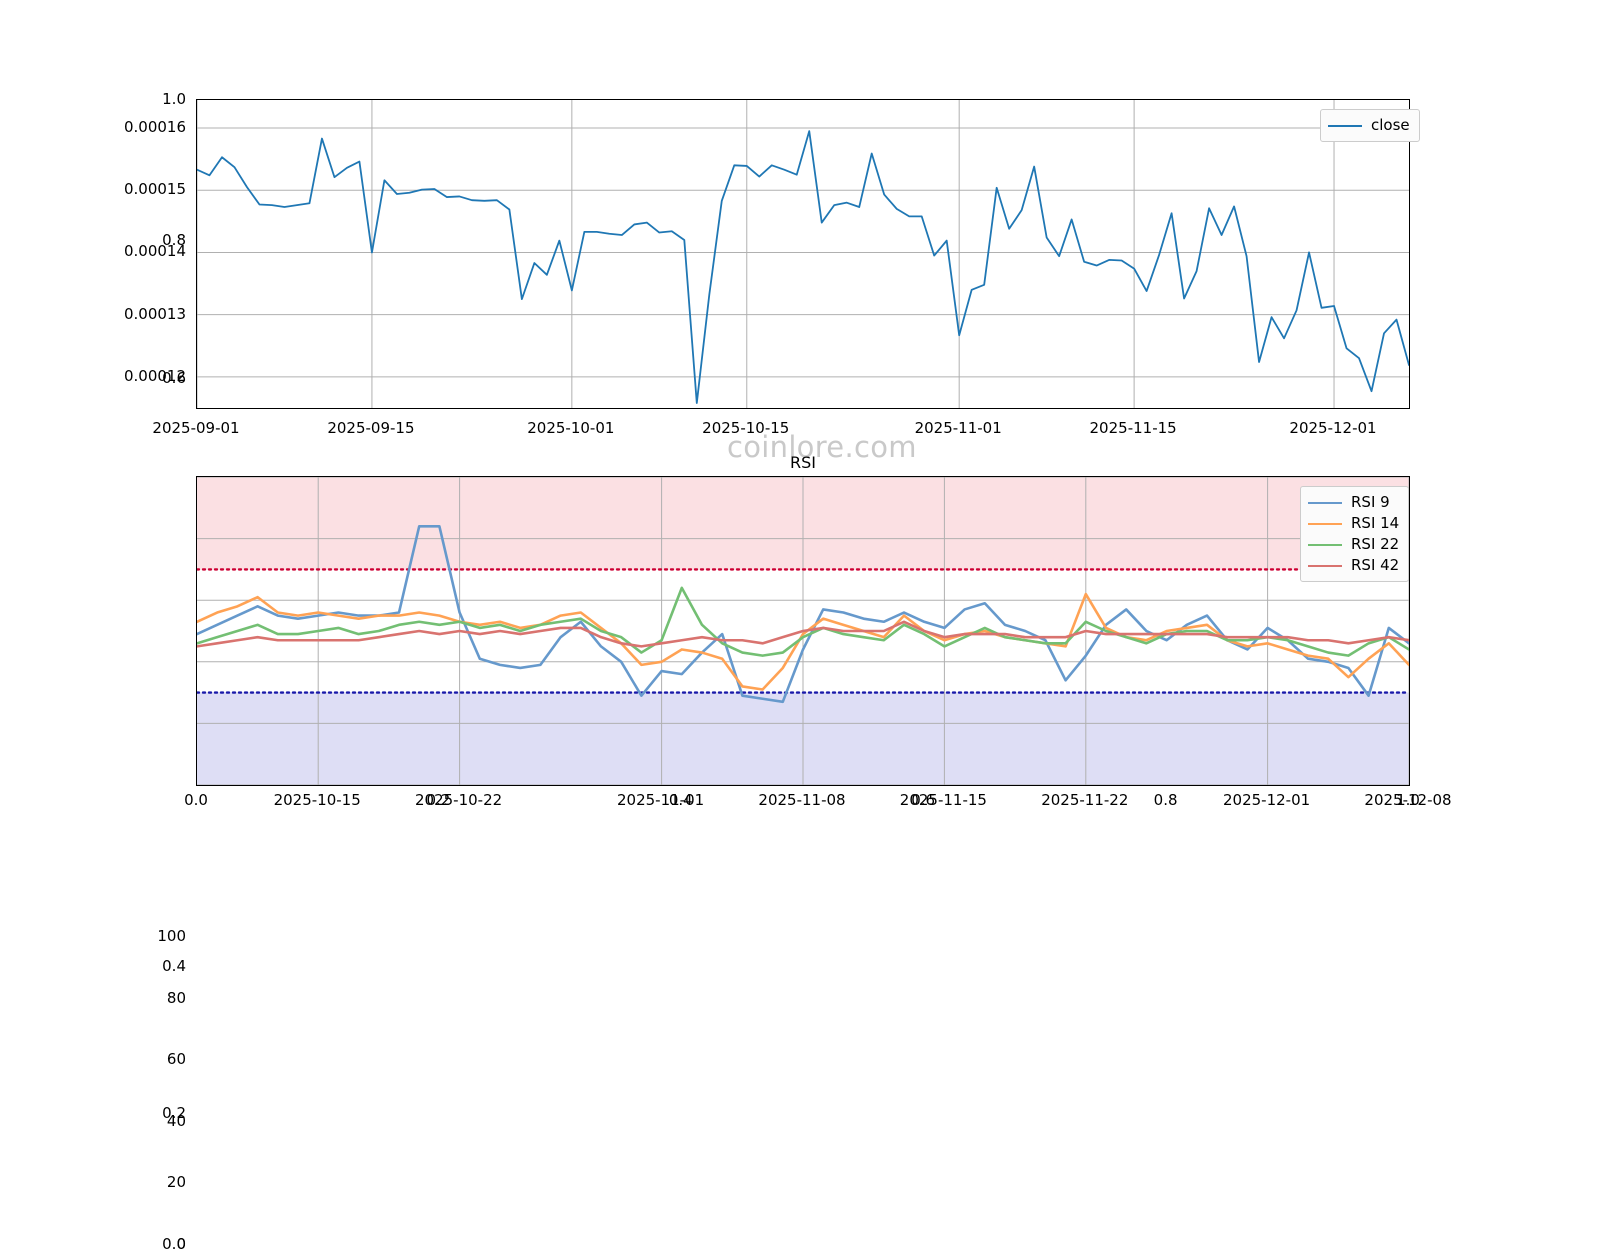  I want to click on rsi-x-tick-0: 2025-10-15, so click(317, 800).